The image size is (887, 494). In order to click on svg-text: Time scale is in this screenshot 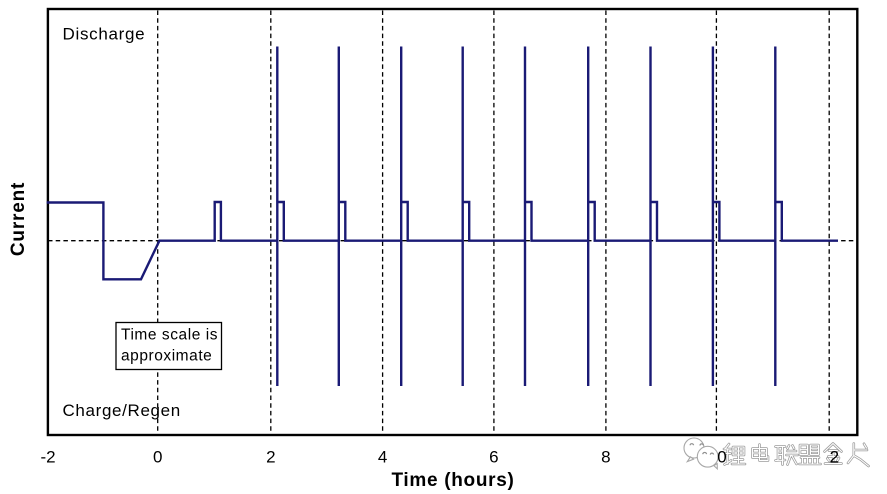, I will do `click(169, 335)`.